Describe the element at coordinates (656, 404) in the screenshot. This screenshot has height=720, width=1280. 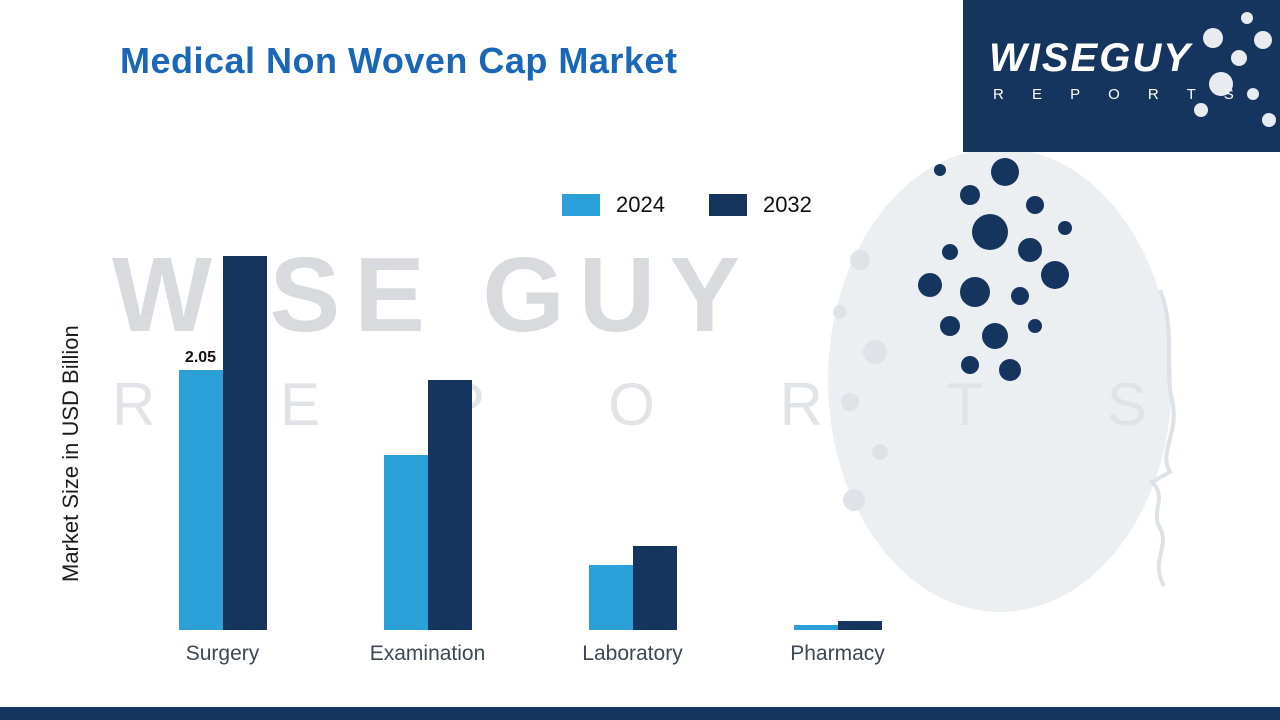
I see `watermark-line2: R E P O R T S` at that location.